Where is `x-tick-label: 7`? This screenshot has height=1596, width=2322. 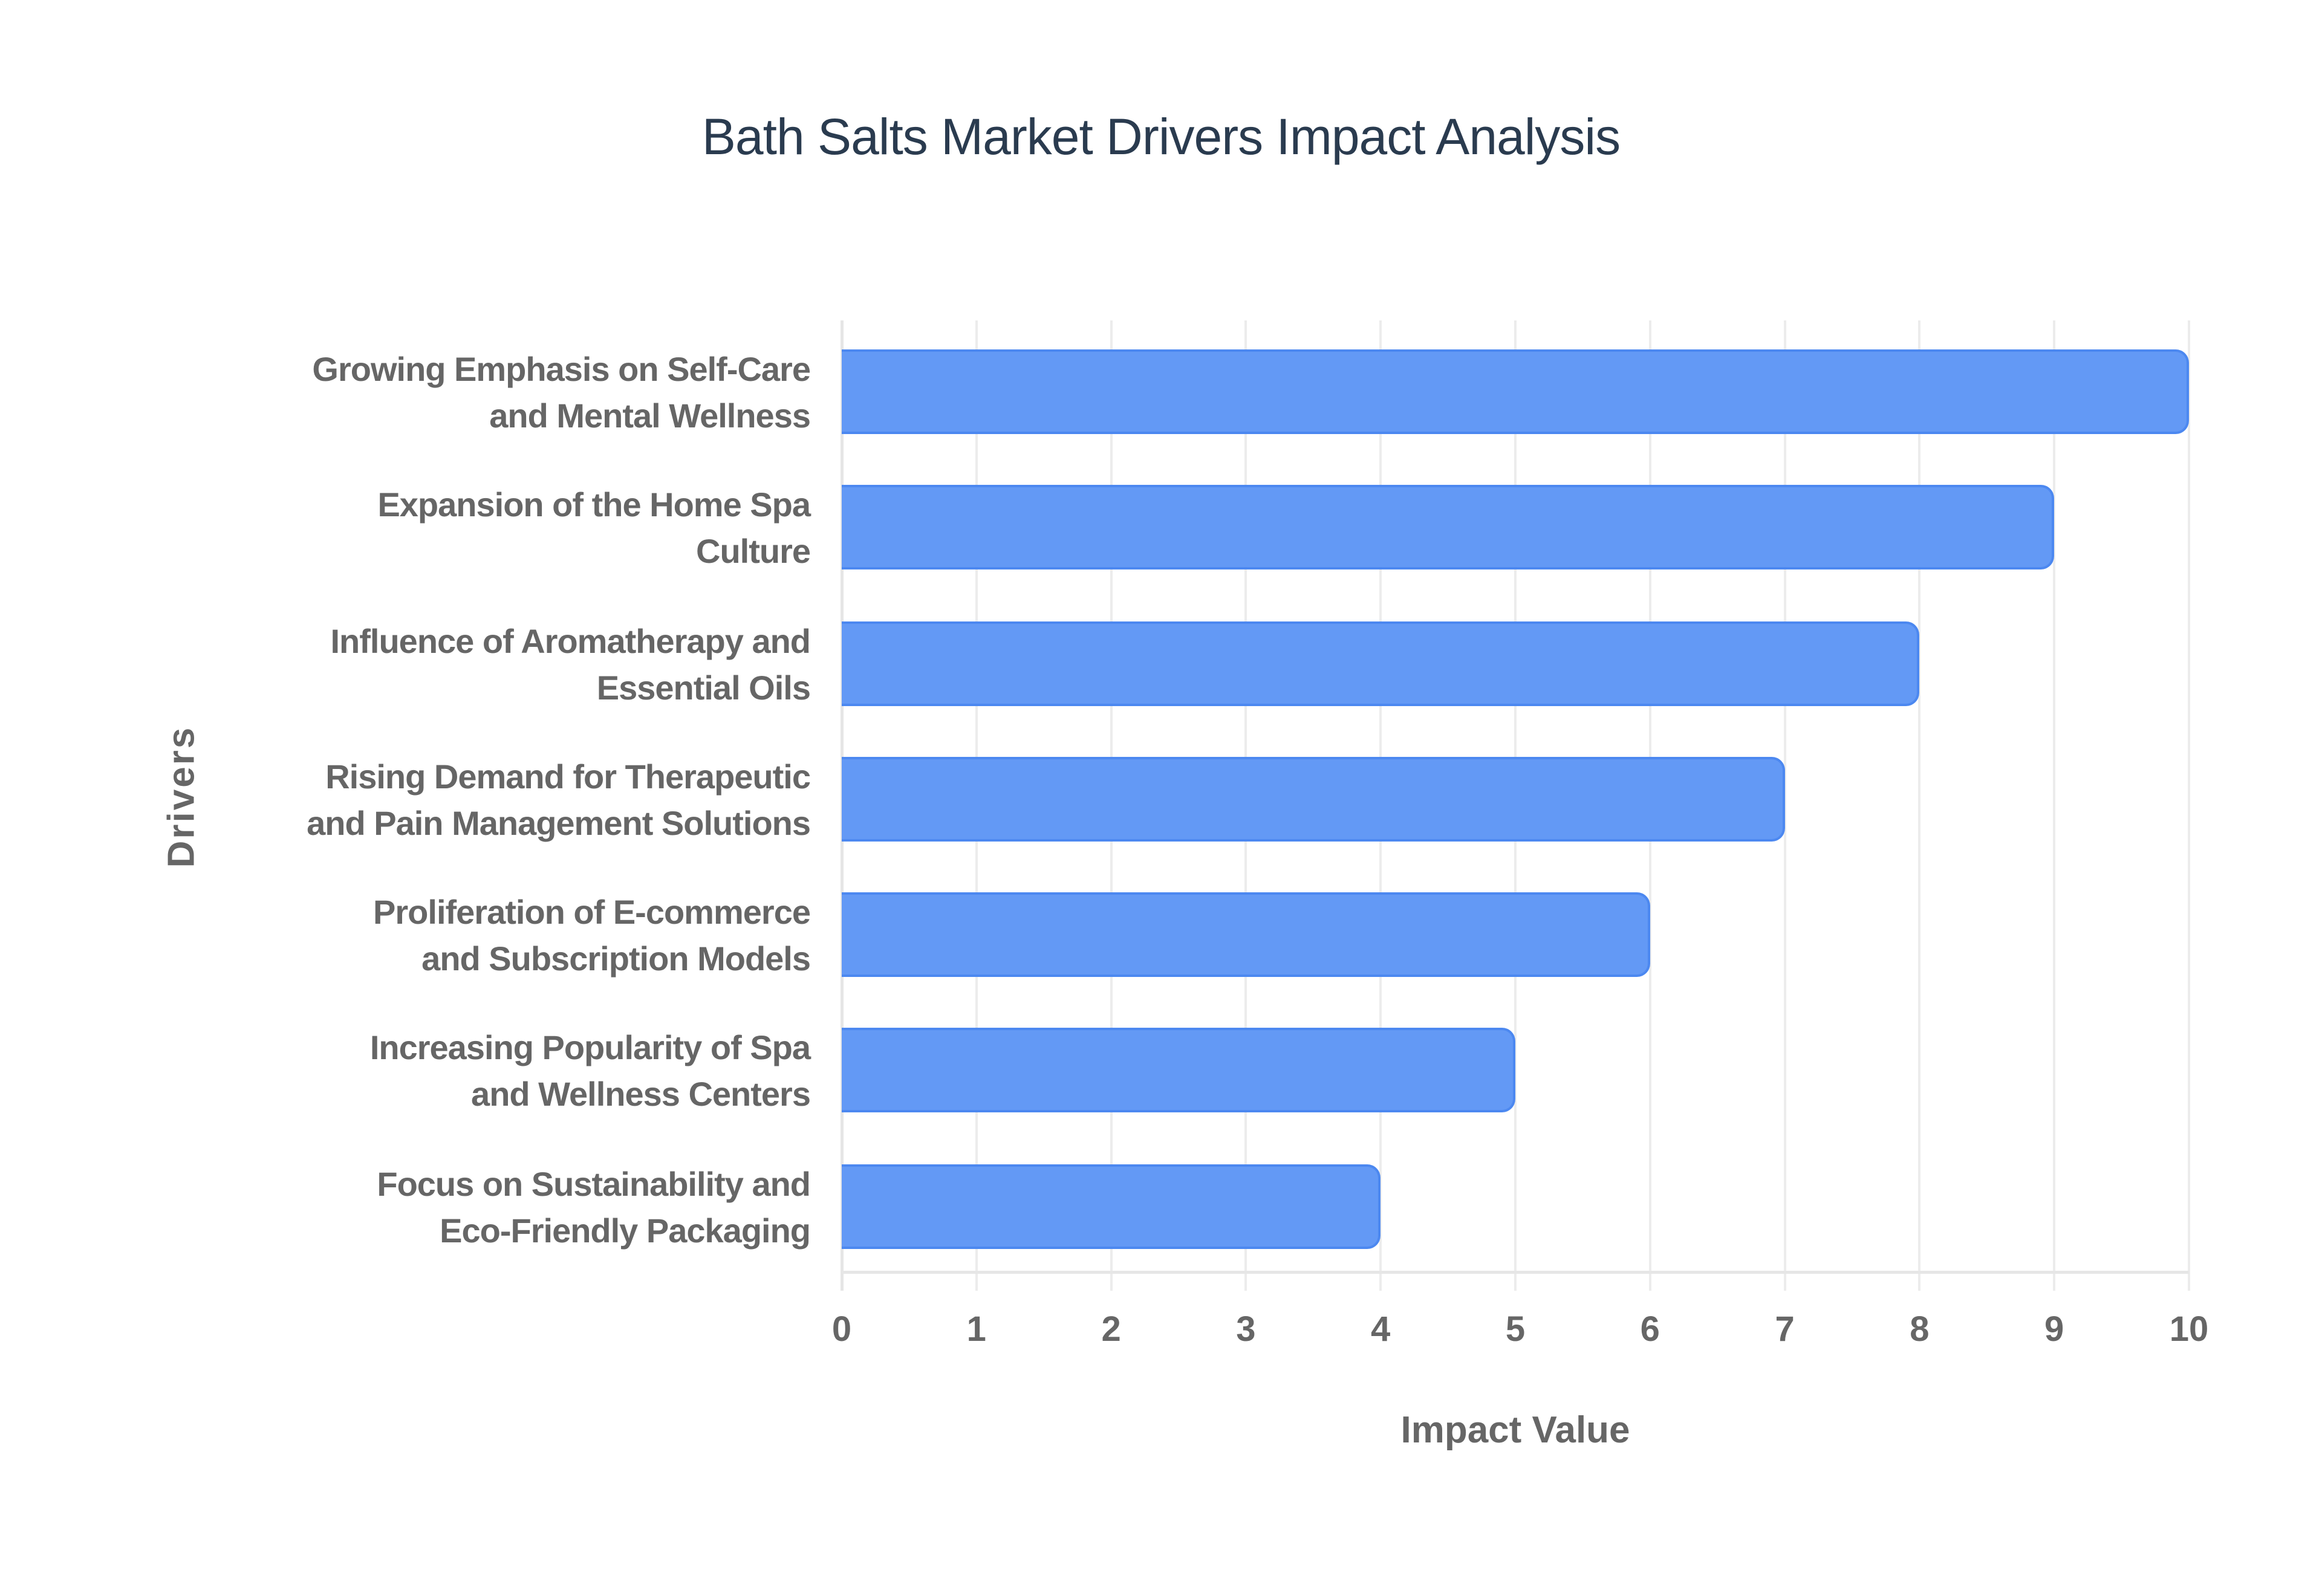
x-tick-label: 7 is located at coordinates (1785, 1329).